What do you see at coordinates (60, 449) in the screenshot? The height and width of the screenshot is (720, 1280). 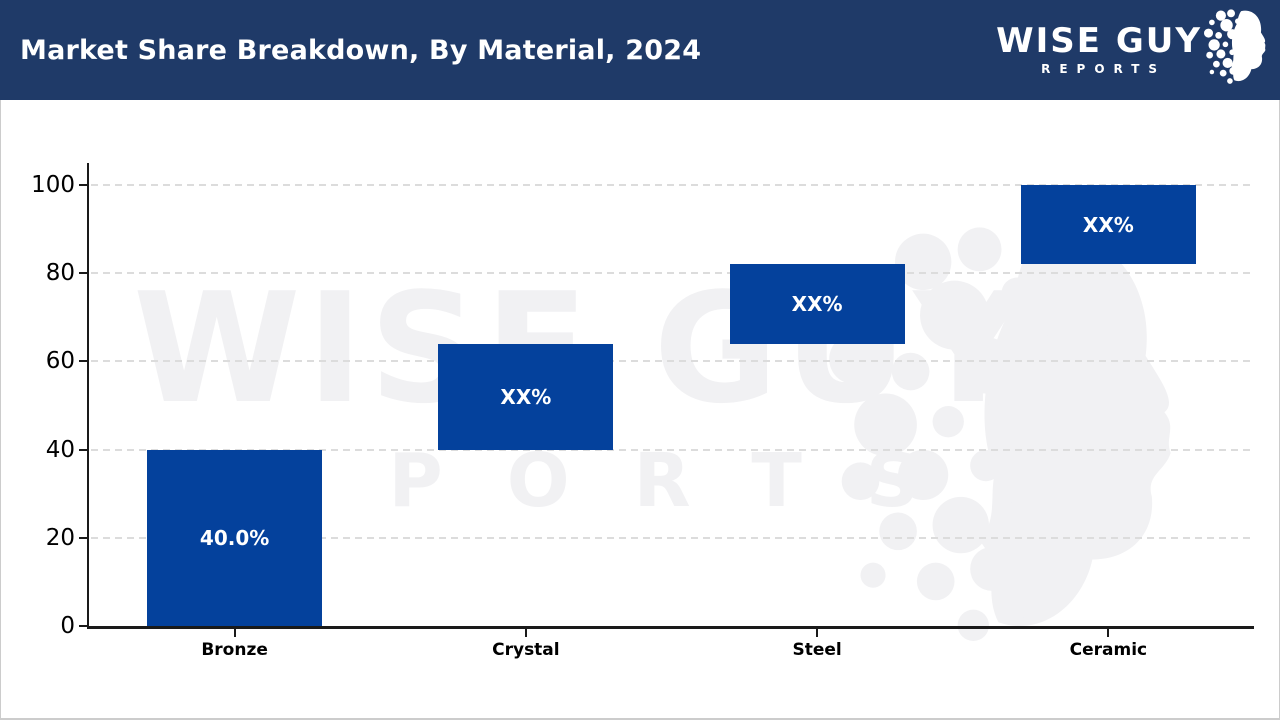 I see `y-tick-label: 40` at bounding box center [60, 449].